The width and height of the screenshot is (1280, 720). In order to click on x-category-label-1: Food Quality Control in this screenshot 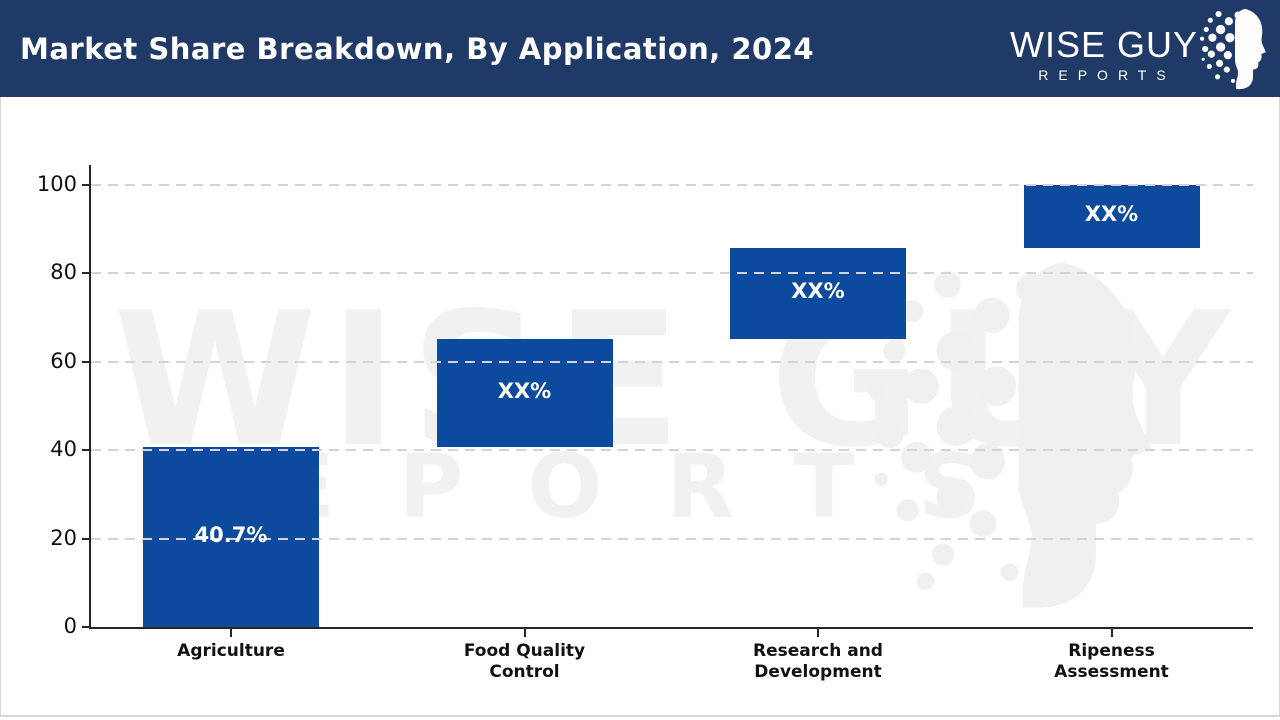, I will do `click(524, 662)`.